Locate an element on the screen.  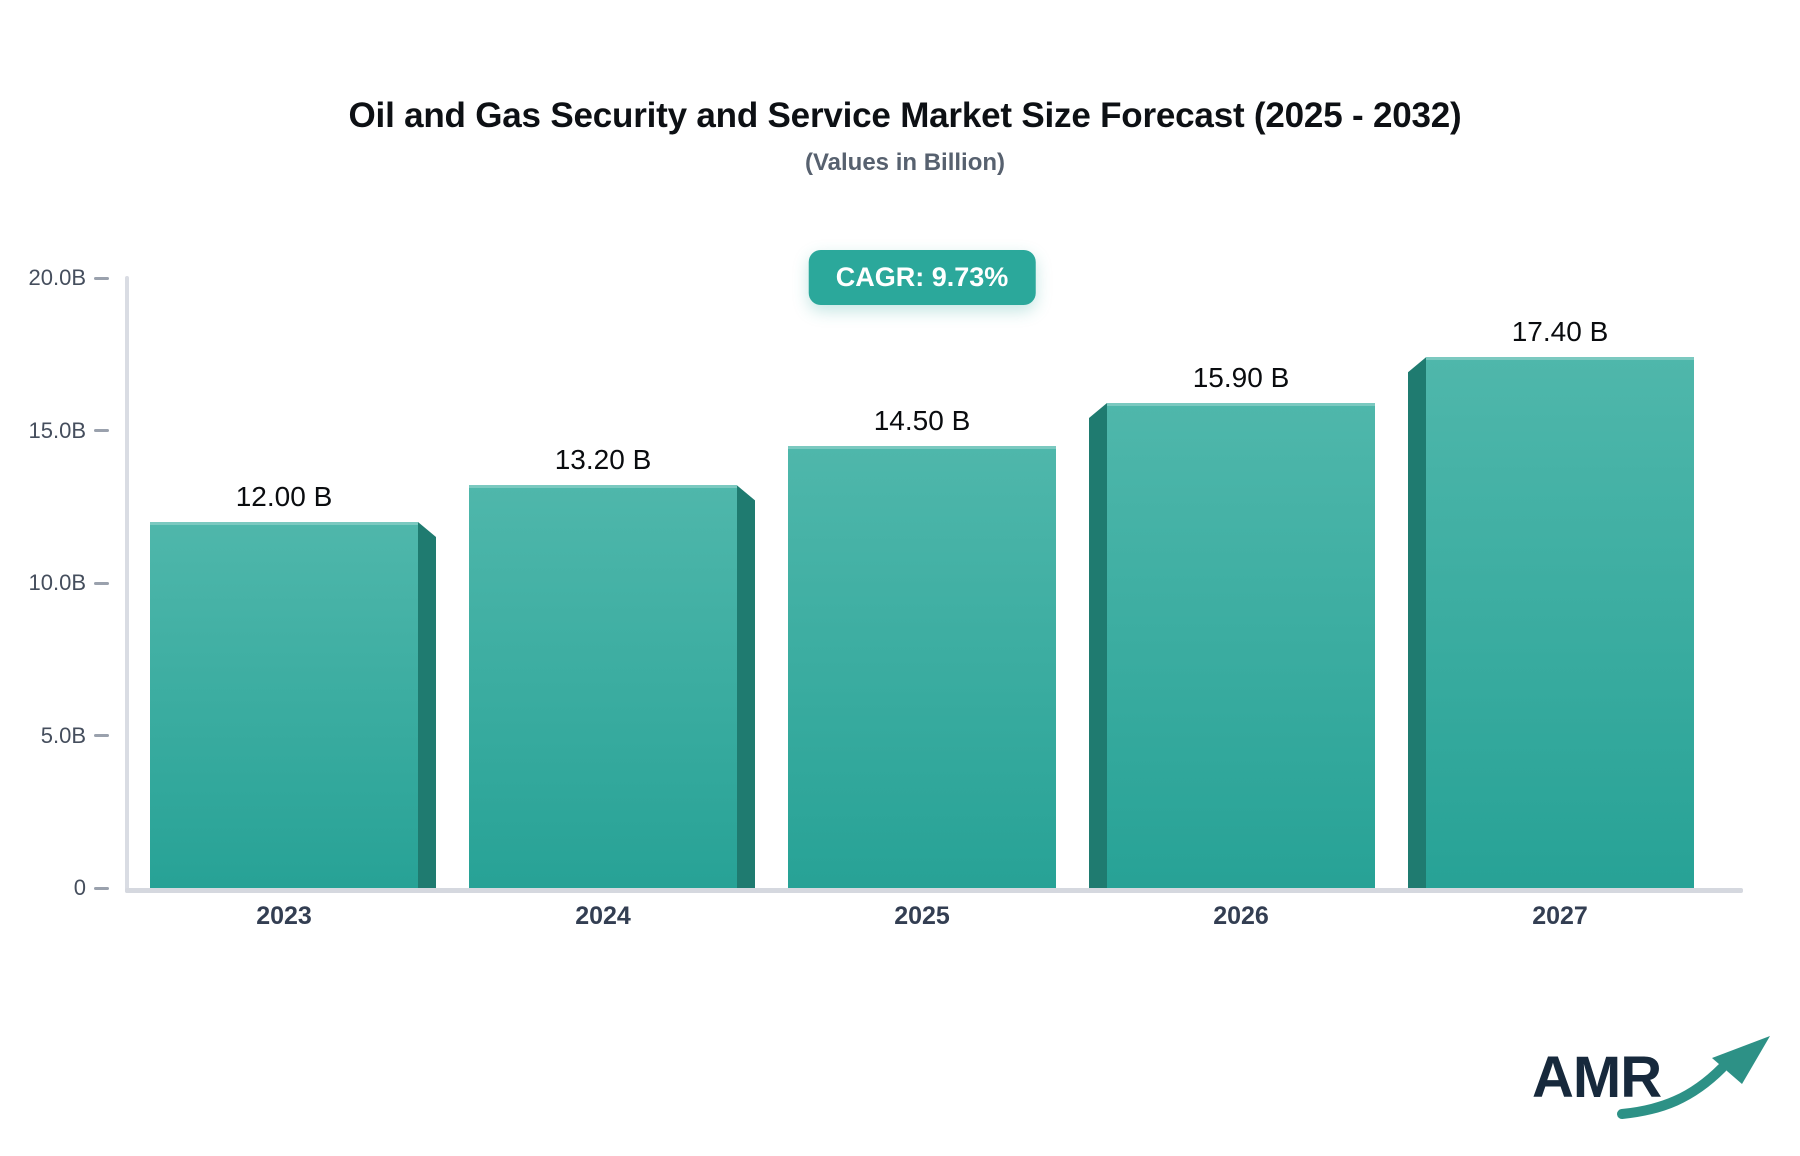
y-tick-label: 5.0B is located at coordinates (63, 735).